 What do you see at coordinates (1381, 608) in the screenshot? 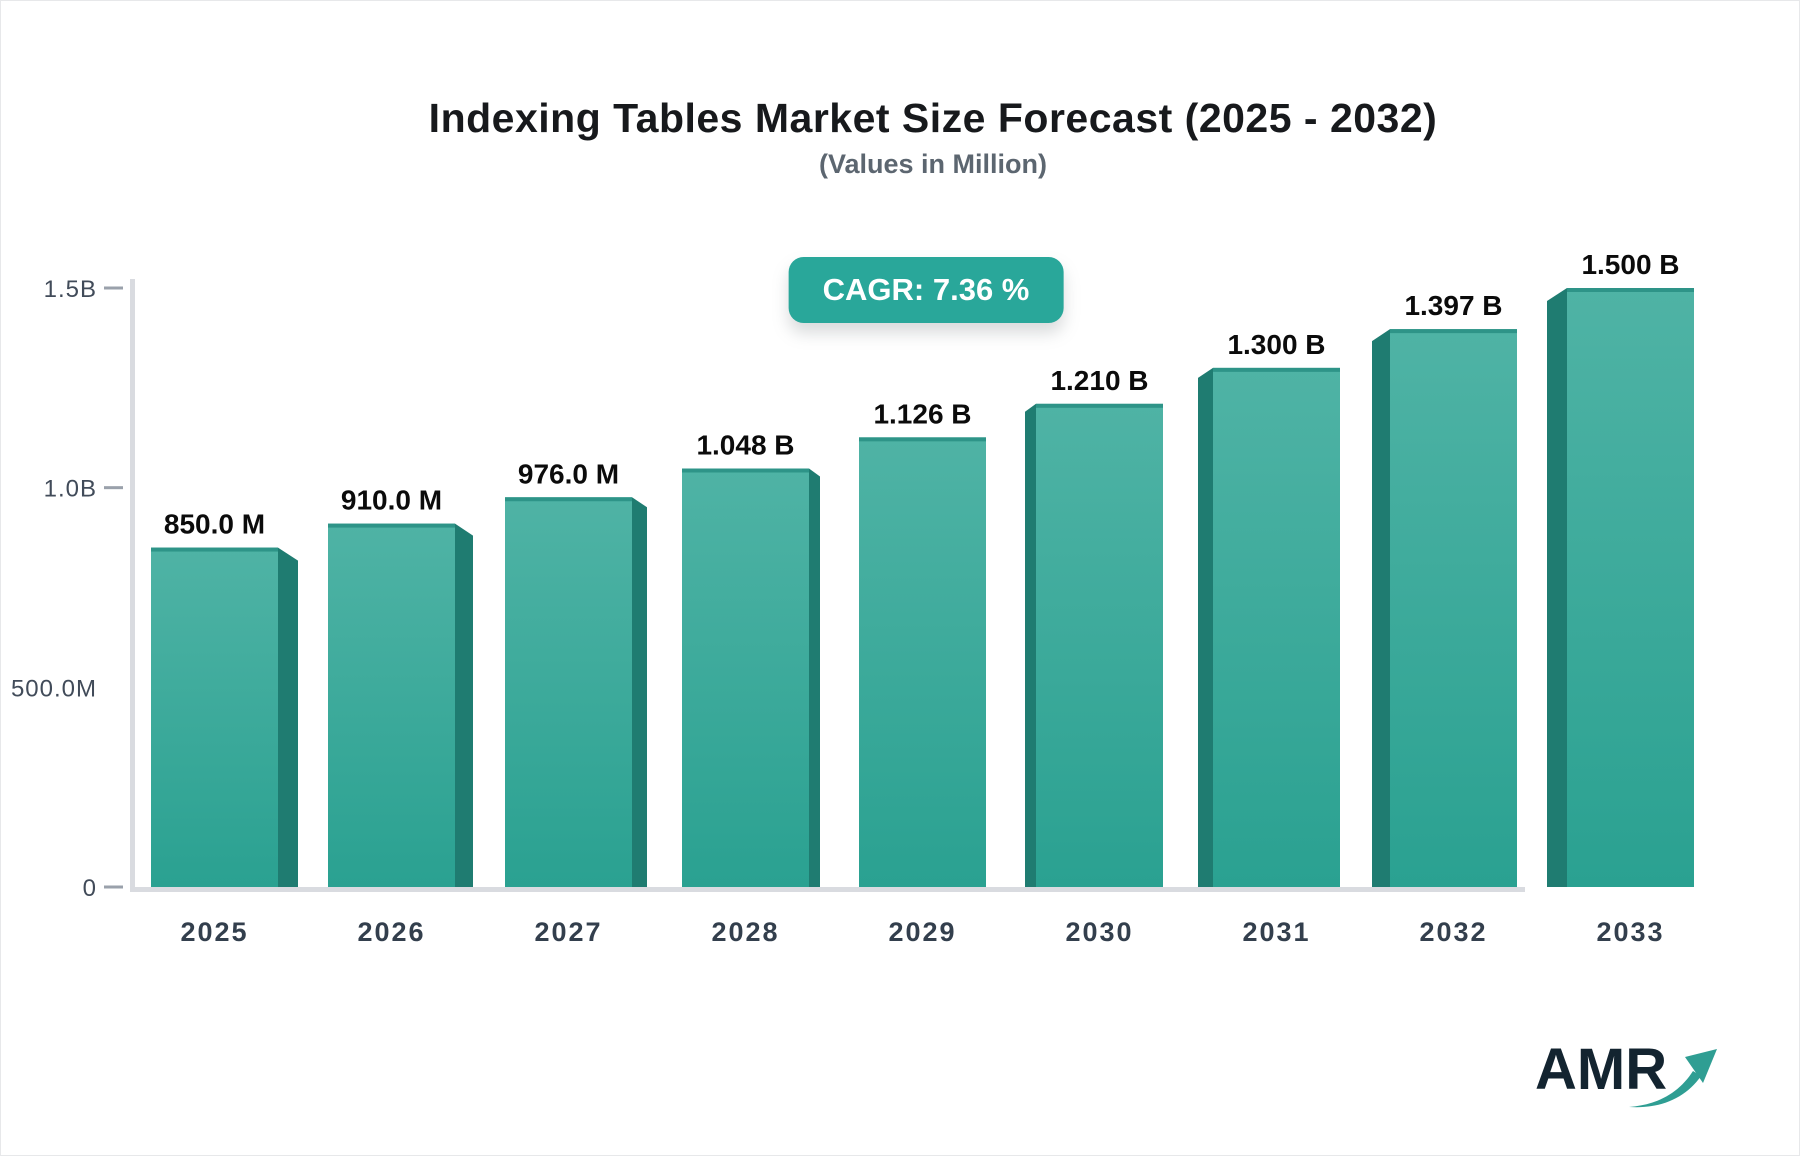
I see `bar-side-face-2032` at bounding box center [1381, 608].